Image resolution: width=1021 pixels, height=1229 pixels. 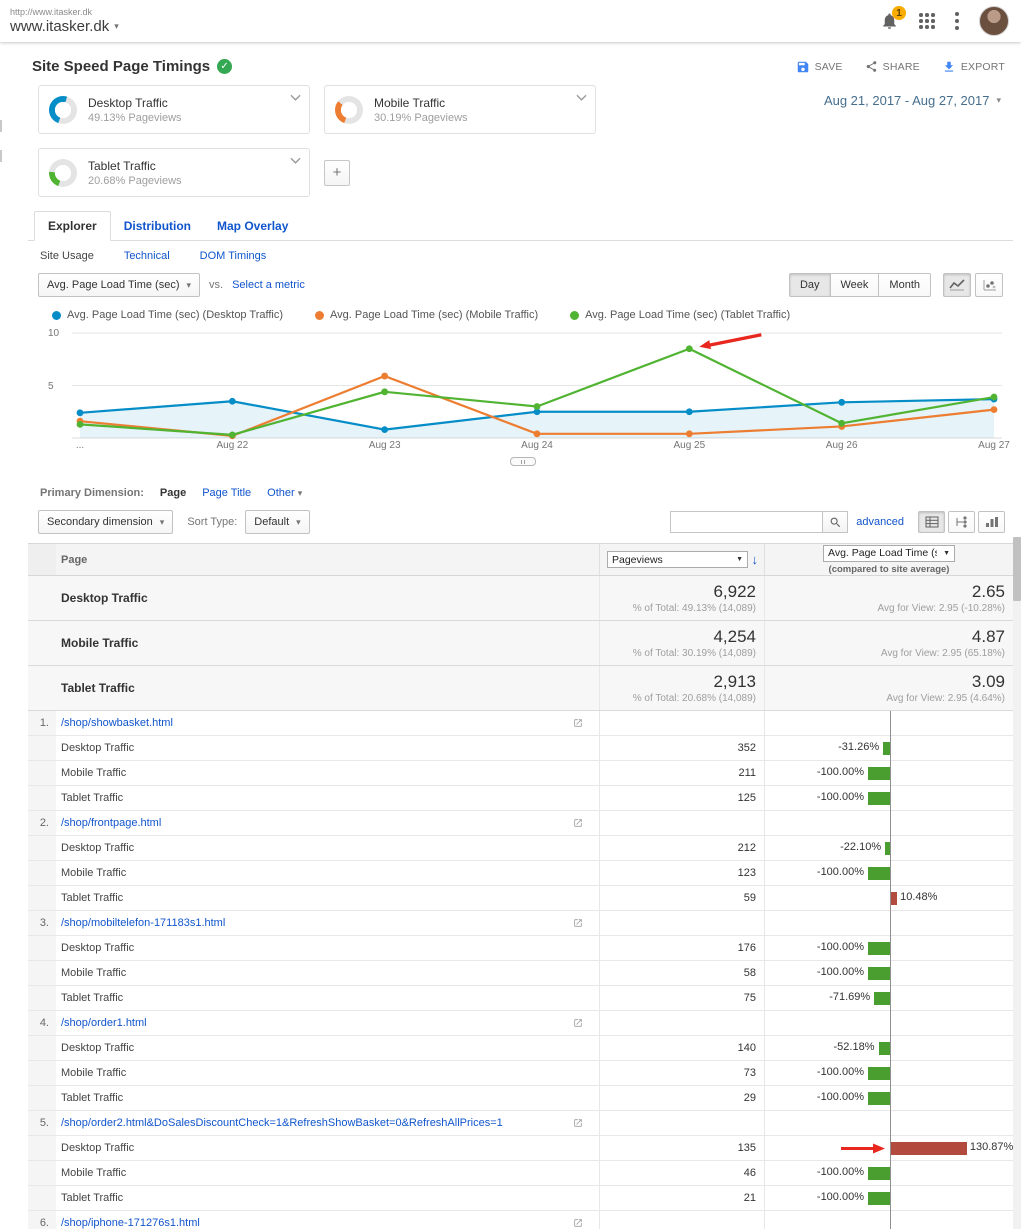 What do you see at coordinates (173, 493) in the screenshot?
I see `dimension-page: Page` at bounding box center [173, 493].